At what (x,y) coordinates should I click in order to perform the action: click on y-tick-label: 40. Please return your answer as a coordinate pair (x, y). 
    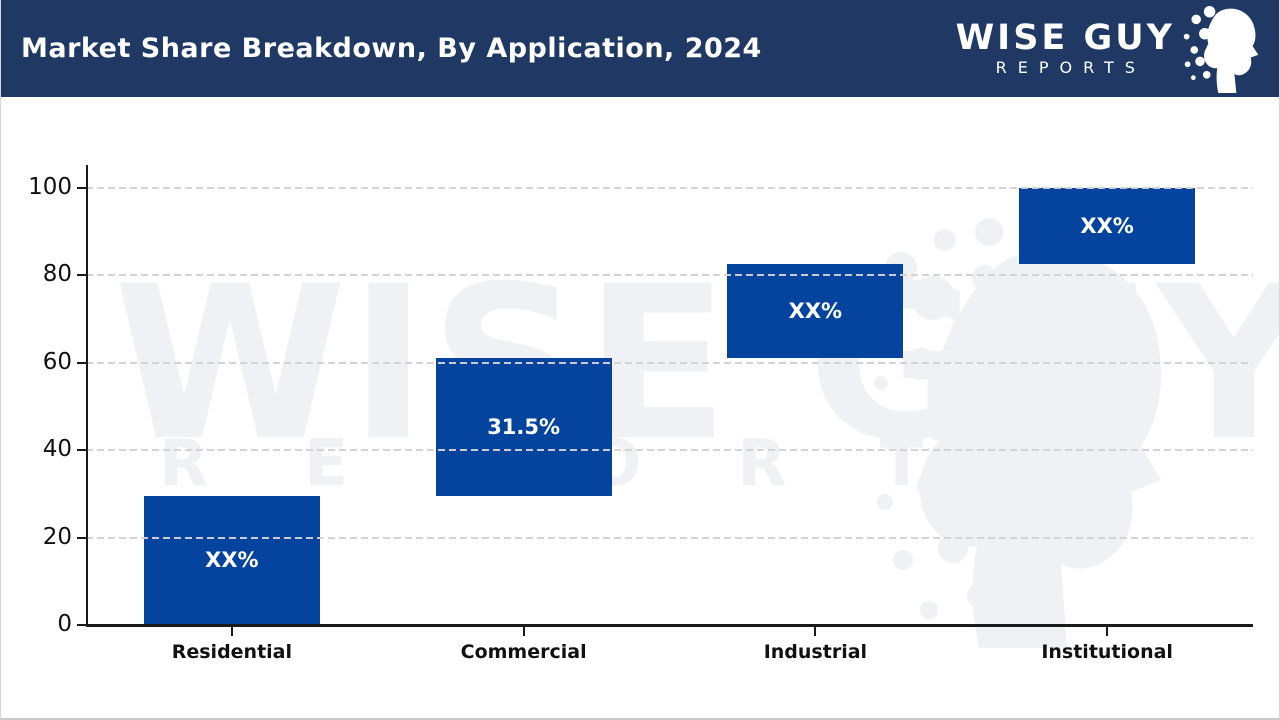
    Looking at the image, I should click on (57, 449).